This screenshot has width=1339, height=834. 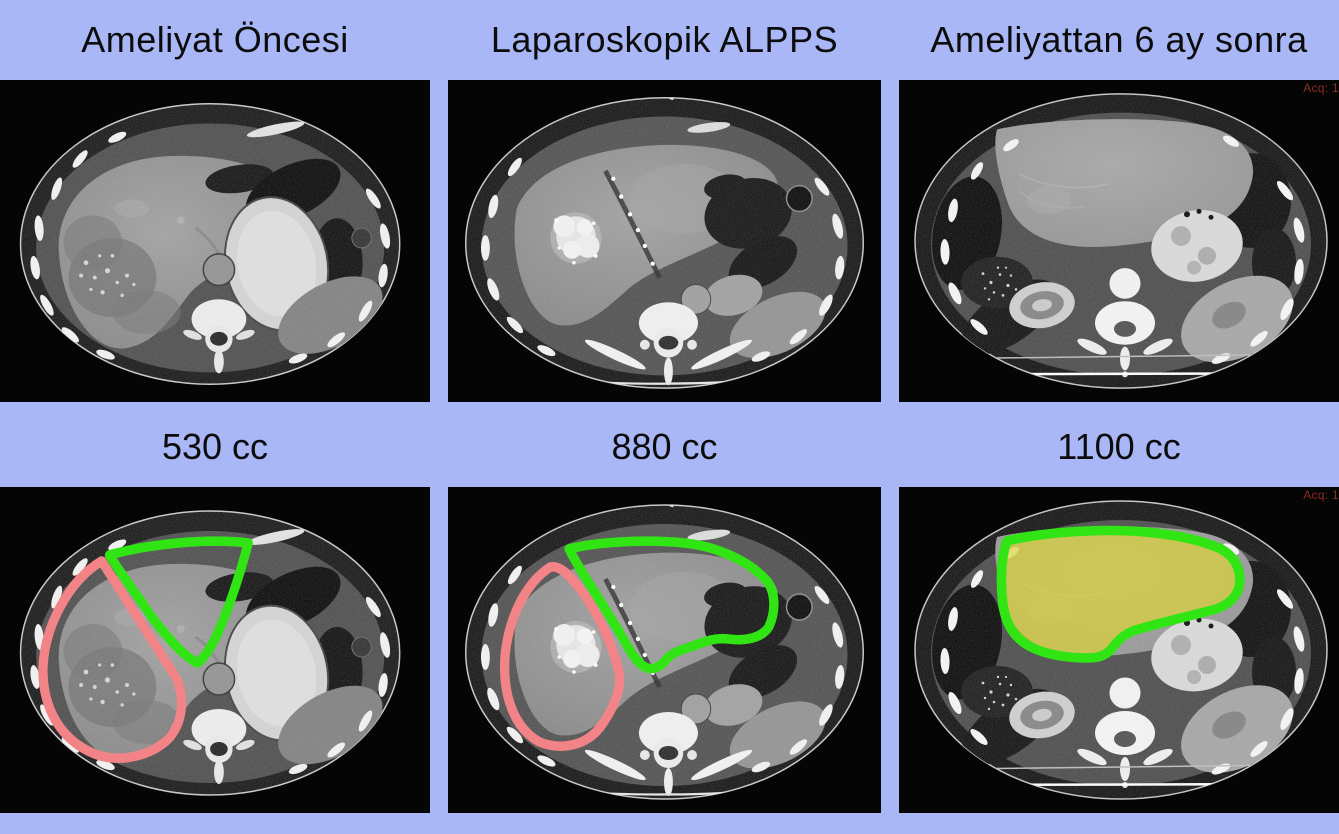 I want to click on volume-label-alpps: 880 cc, so click(x=664, y=446).